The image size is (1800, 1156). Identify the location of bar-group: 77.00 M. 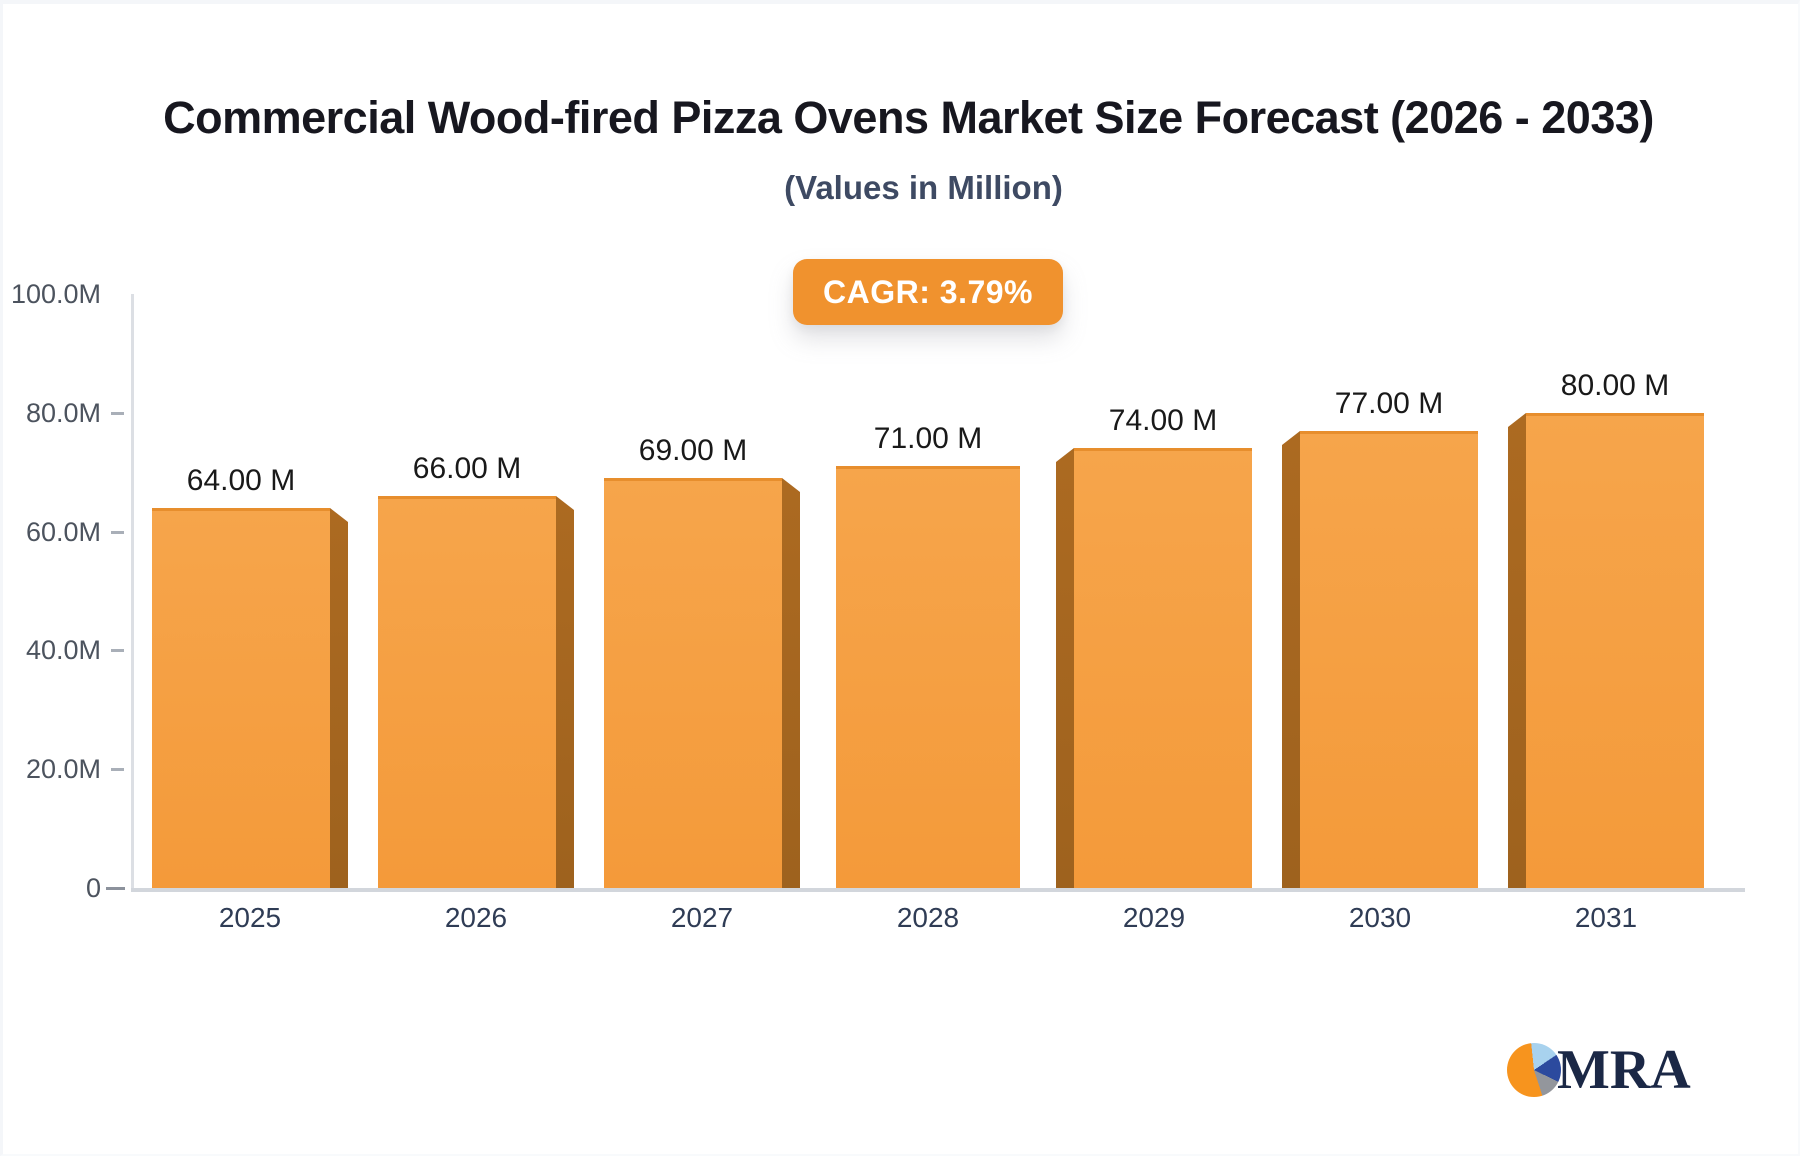
(1380, 637).